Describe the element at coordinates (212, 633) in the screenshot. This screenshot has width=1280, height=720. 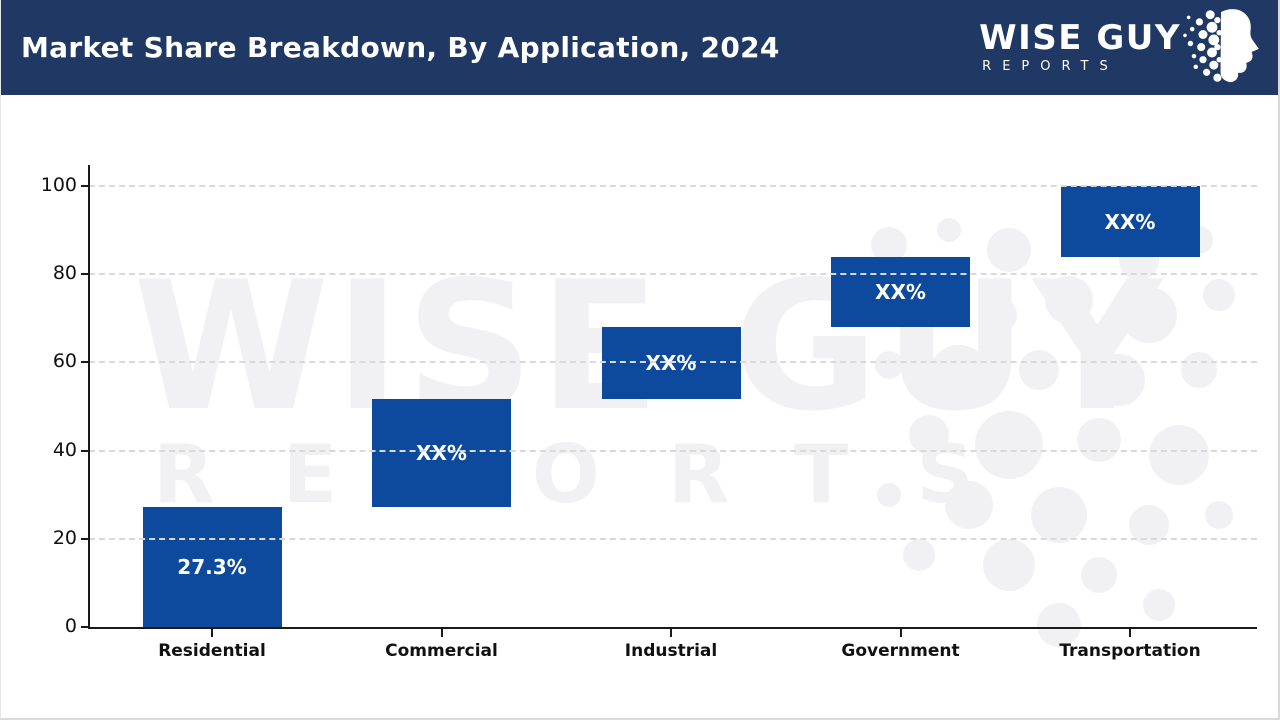
I see `x-tick-residential` at that location.